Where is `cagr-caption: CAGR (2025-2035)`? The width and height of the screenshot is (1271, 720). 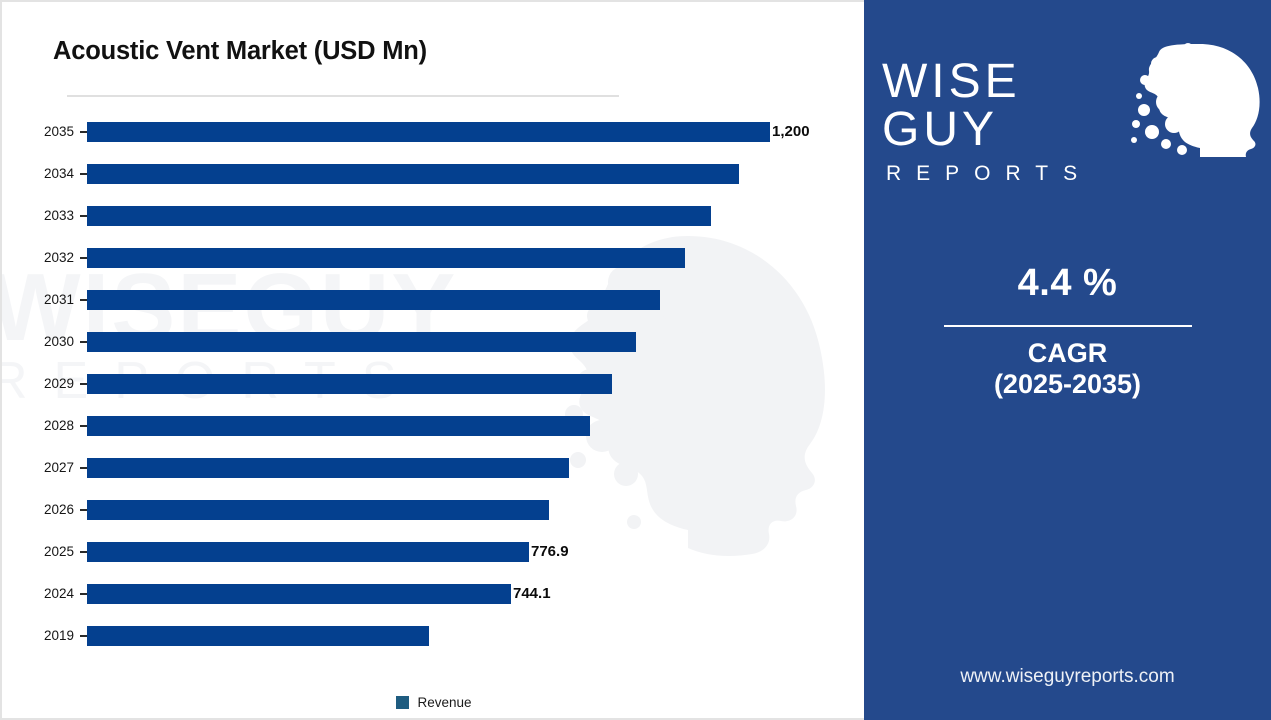
cagr-caption: CAGR (2025-2035) is located at coordinates (1067, 369).